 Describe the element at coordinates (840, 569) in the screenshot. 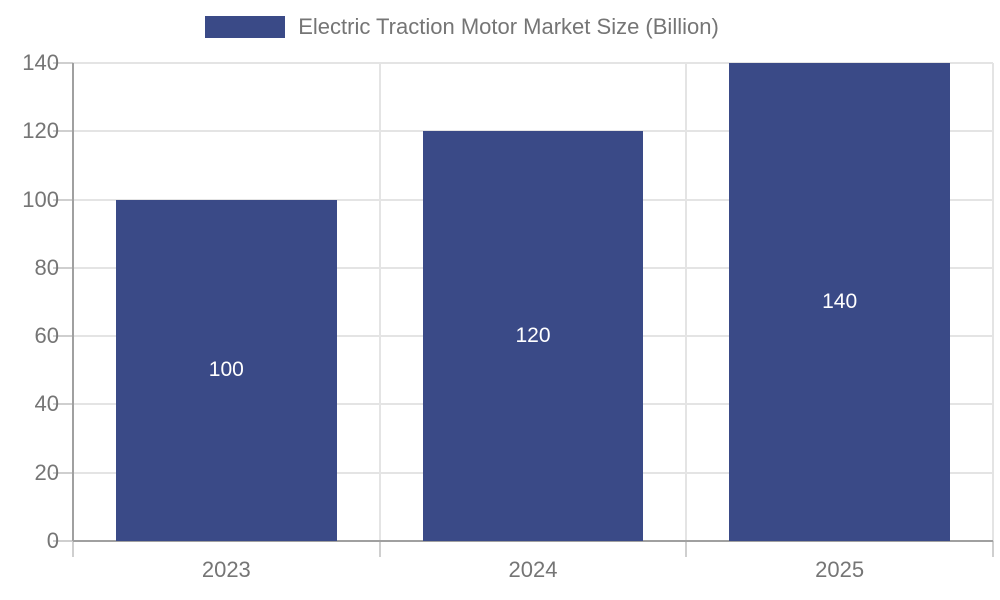

I see `x-axis-label: 2025` at that location.